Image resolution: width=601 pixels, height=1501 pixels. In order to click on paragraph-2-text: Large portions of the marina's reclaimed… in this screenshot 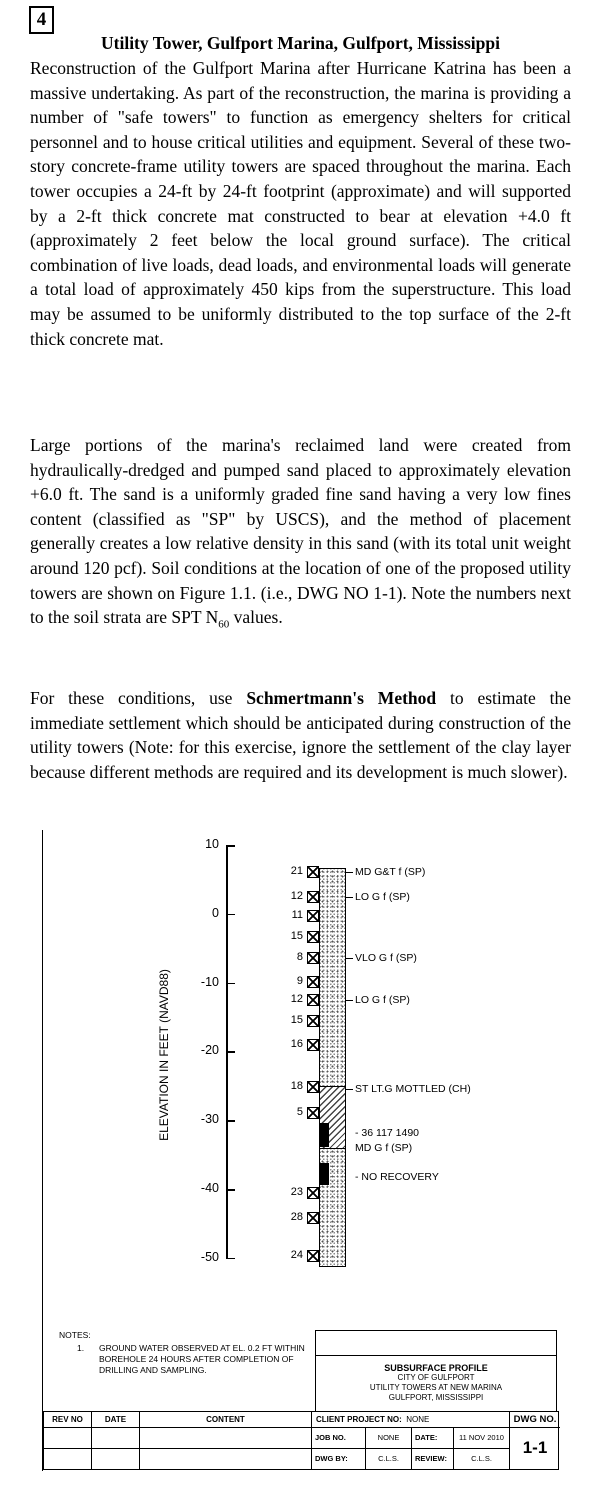, I will do `click(300, 531)`.